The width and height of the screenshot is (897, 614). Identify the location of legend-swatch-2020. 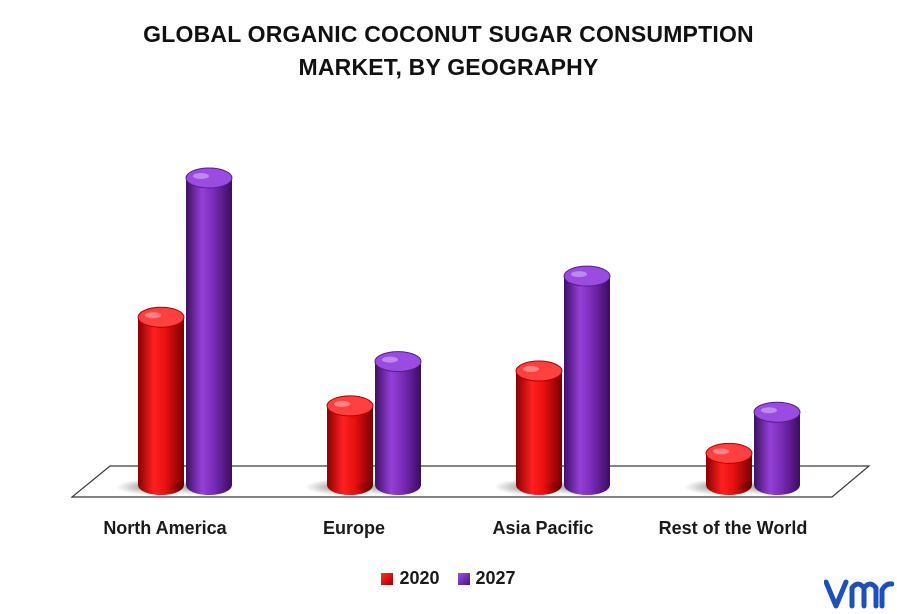
(387, 578).